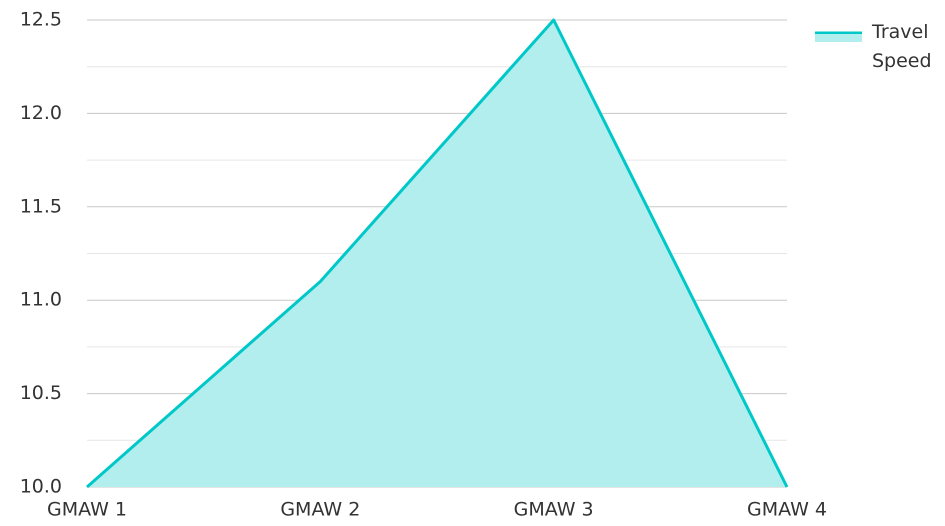  Describe the element at coordinates (41, 393) in the screenshot. I see `y-tick-label: 10.5` at that location.